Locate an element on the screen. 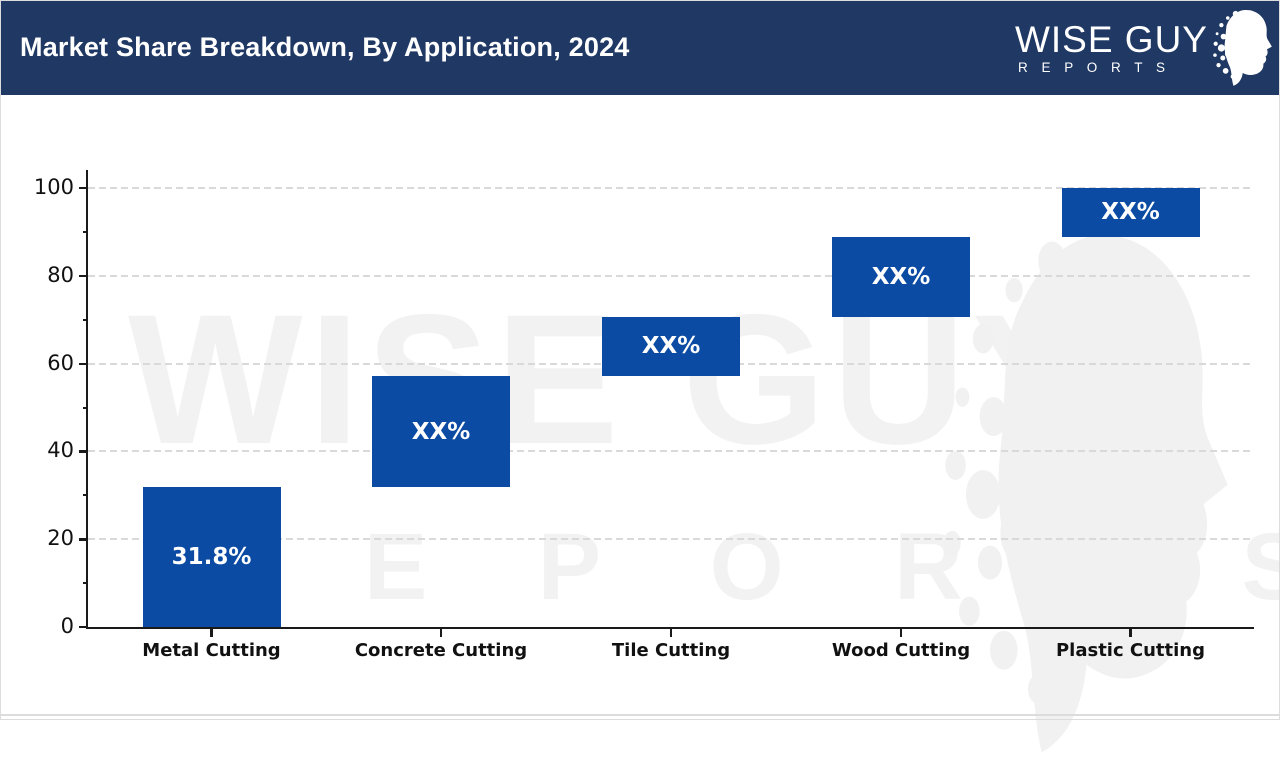 Image resolution: width=1280 pixels, height=767 pixels. y-axis-tick-label-20: 20 is located at coordinates (60, 538).